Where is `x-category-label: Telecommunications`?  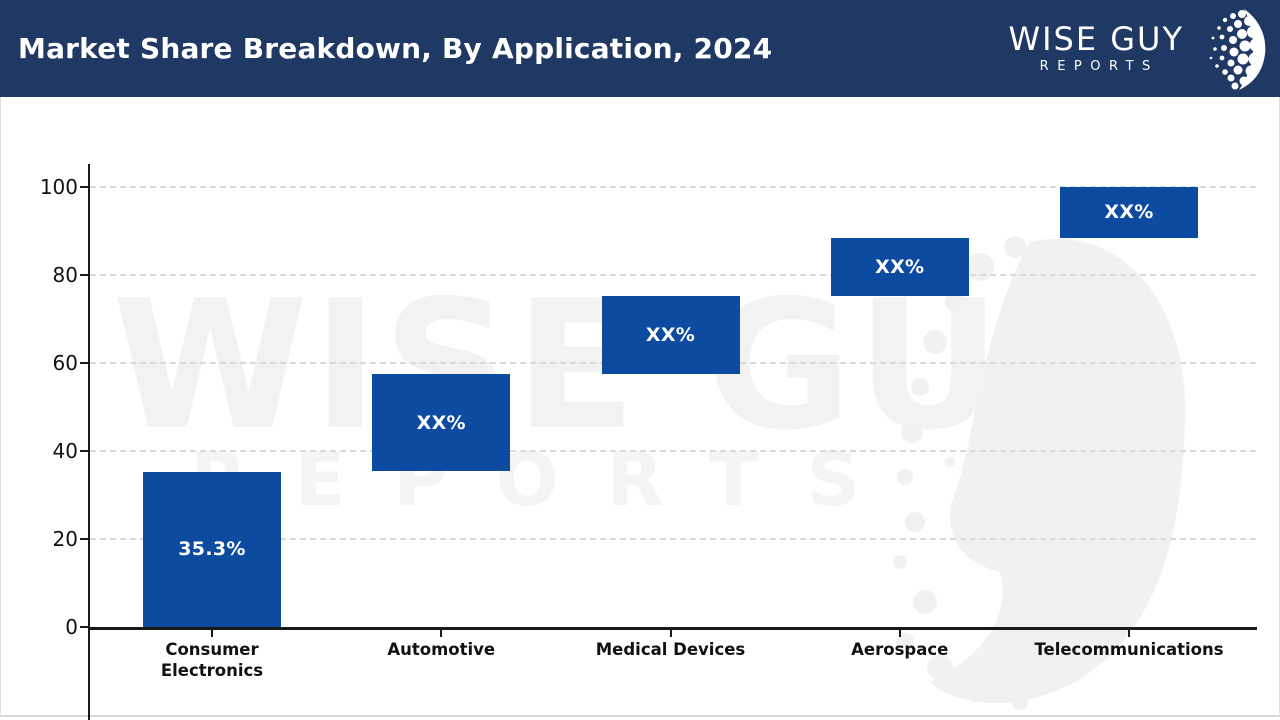 x-category-label: Telecommunications is located at coordinates (1129, 649).